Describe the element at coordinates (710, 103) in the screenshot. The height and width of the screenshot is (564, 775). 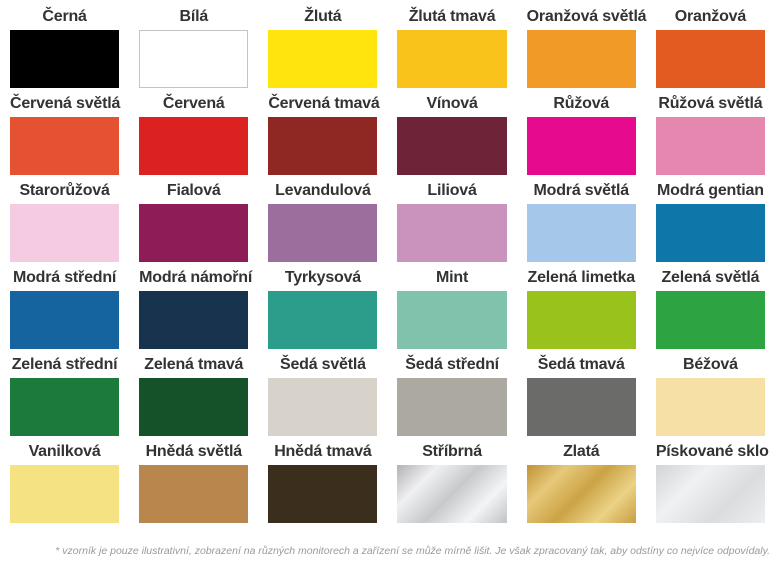
I see `swatch-label: Růžová světlá` at that location.